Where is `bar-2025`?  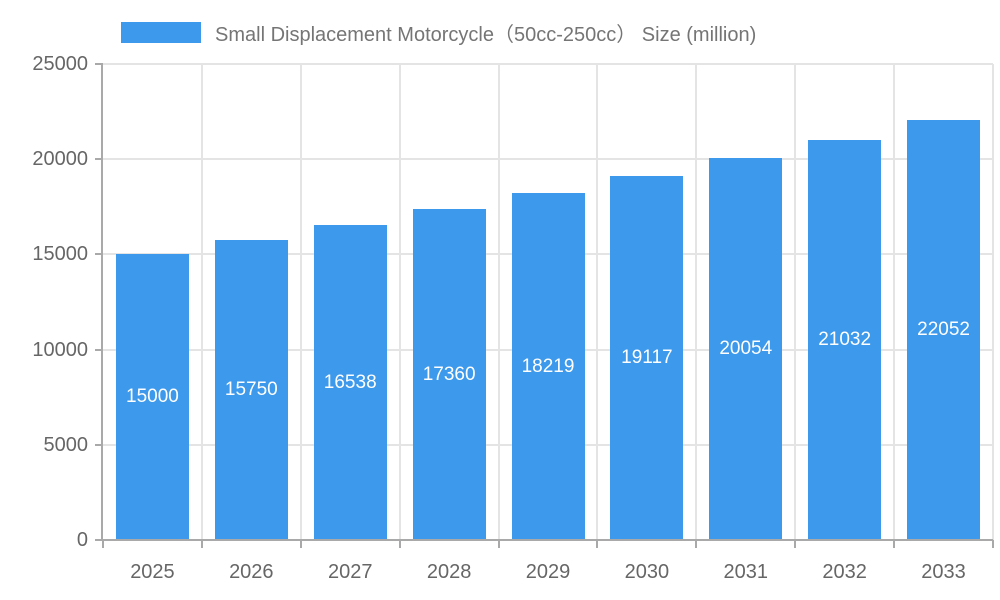 bar-2025 is located at coordinates (152, 397).